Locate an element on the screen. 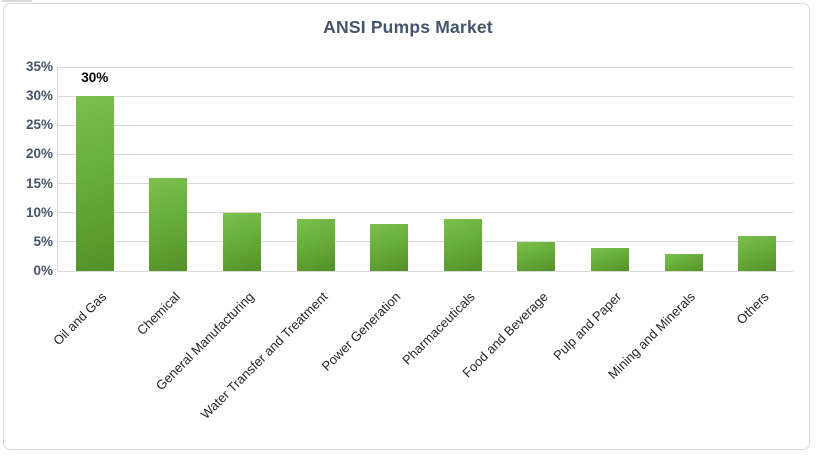 This screenshot has width=816, height=457. y-tick-label-30: 30% is located at coordinates (39, 96).